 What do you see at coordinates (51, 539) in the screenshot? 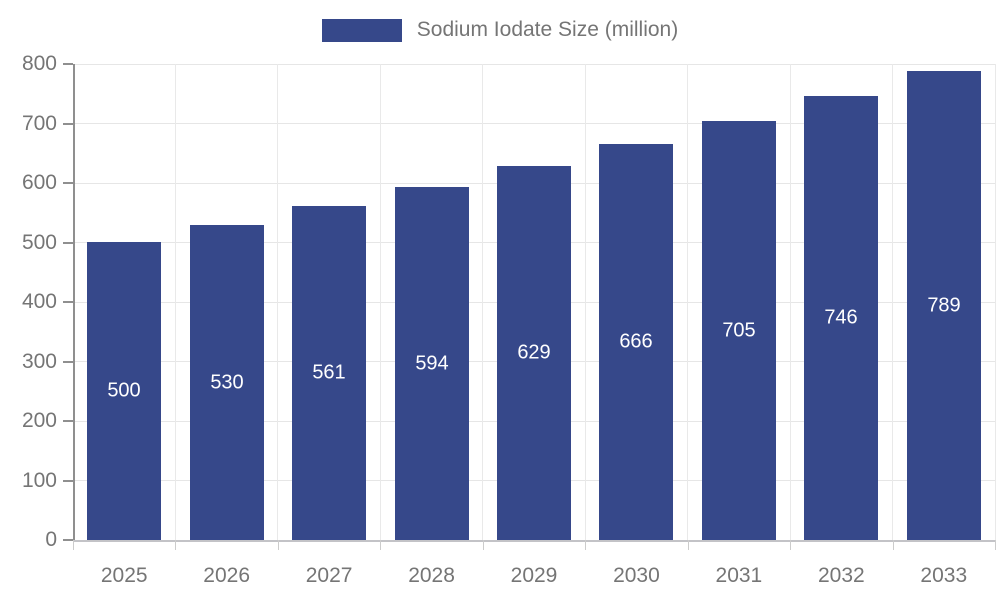
I see `y-tick-label: 0` at bounding box center [51, 539].